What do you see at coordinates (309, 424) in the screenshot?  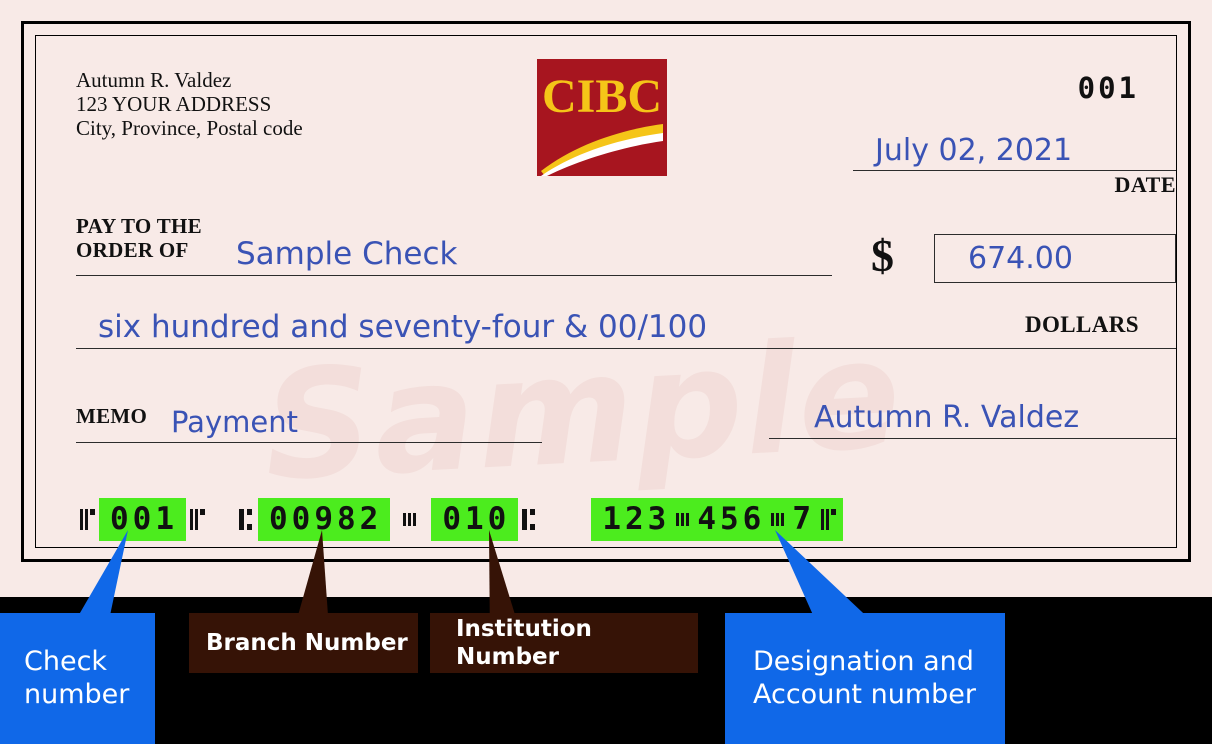 I see `memo-field: Payment` at bounding box center [309, 424].